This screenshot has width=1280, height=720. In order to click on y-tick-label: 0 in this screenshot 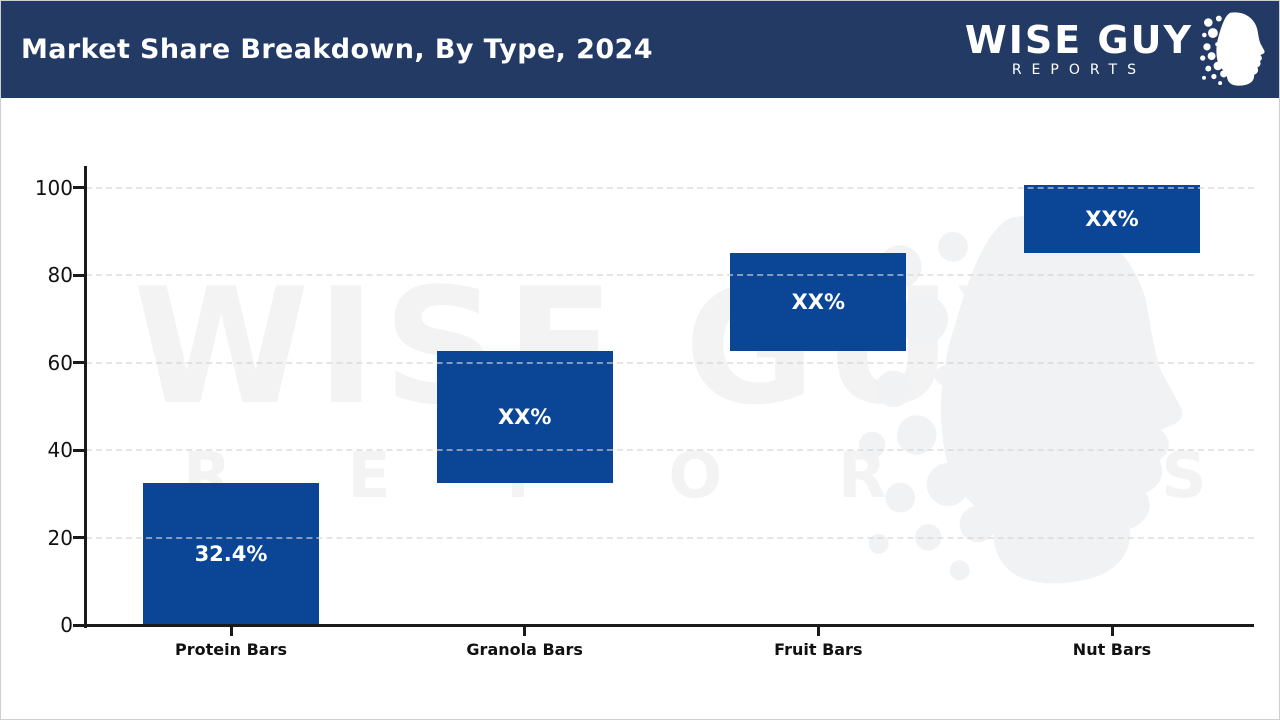, I will do `click(66, 625)`.